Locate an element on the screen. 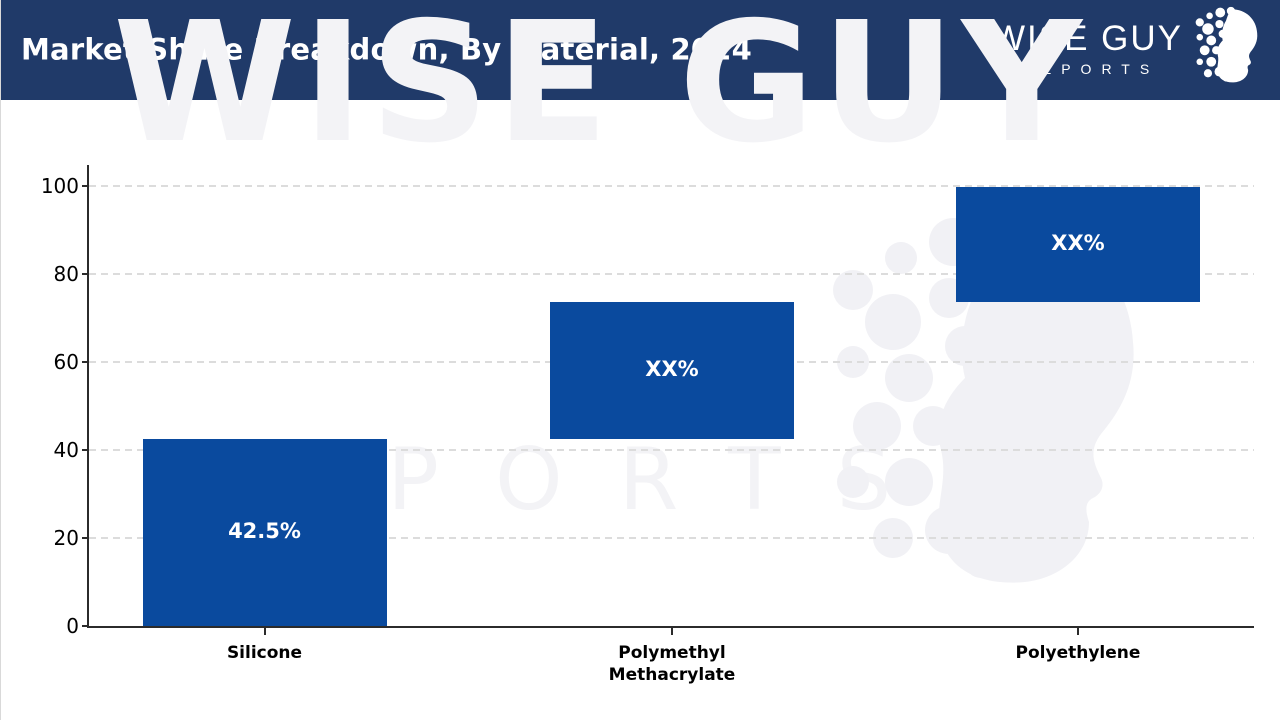 This screenshot has height=720, width=1280. y-tick-label-0: 0 is located at coordinates (72, 626).